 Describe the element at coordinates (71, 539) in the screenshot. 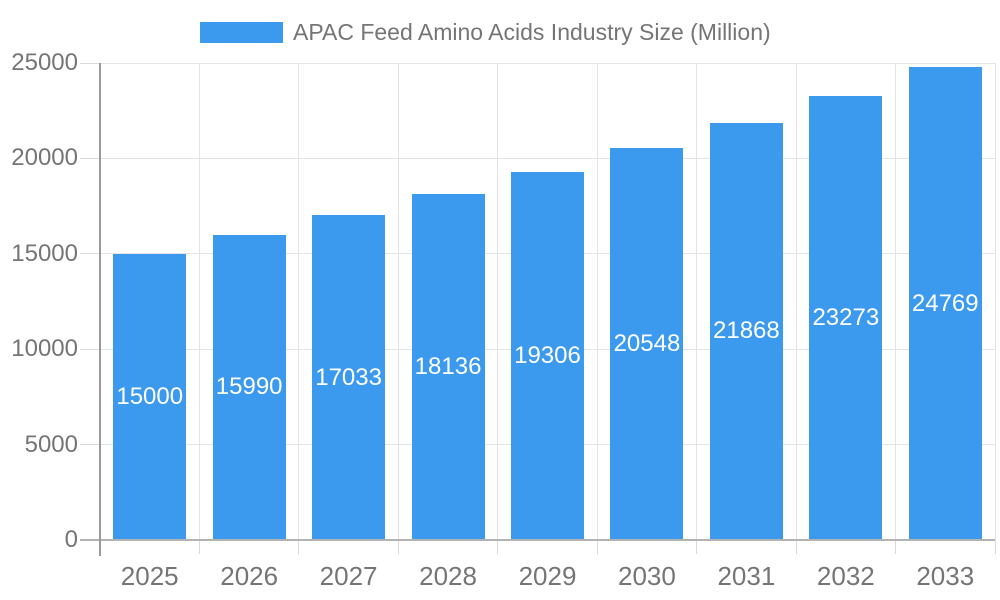

I see `y-axis-label: 0` at that location.